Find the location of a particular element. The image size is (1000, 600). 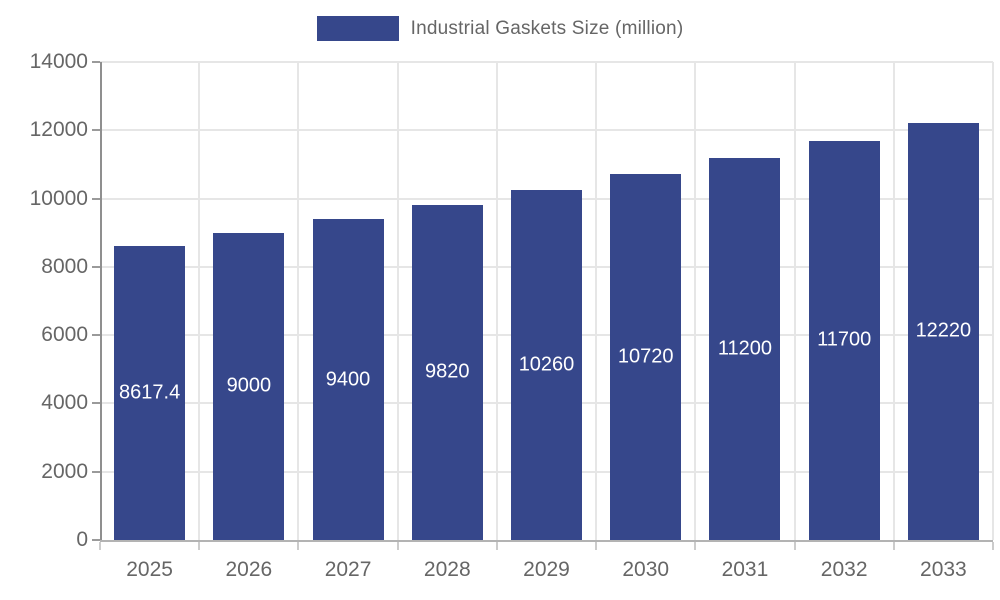

x-axis-label: 2030 is located at coordinates (646, 569).